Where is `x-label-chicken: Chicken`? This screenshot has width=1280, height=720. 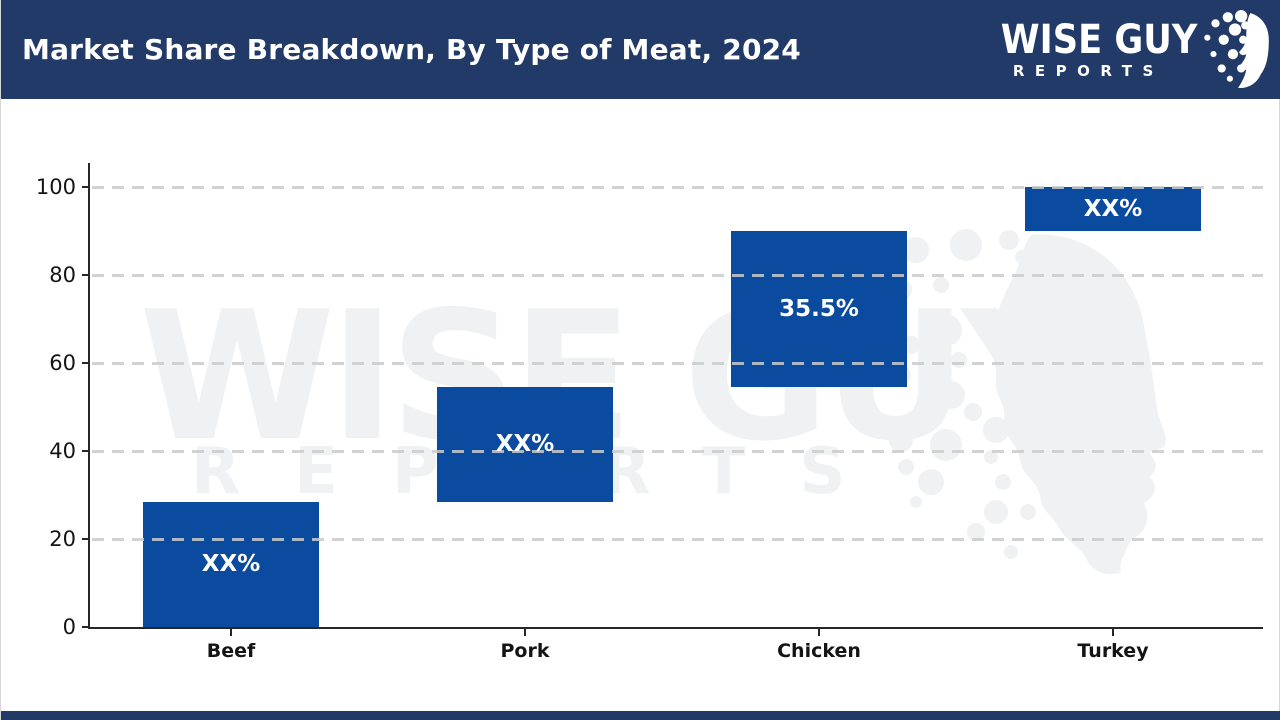
x-label-chicken: Chicken is located at coordinates (819, 651).